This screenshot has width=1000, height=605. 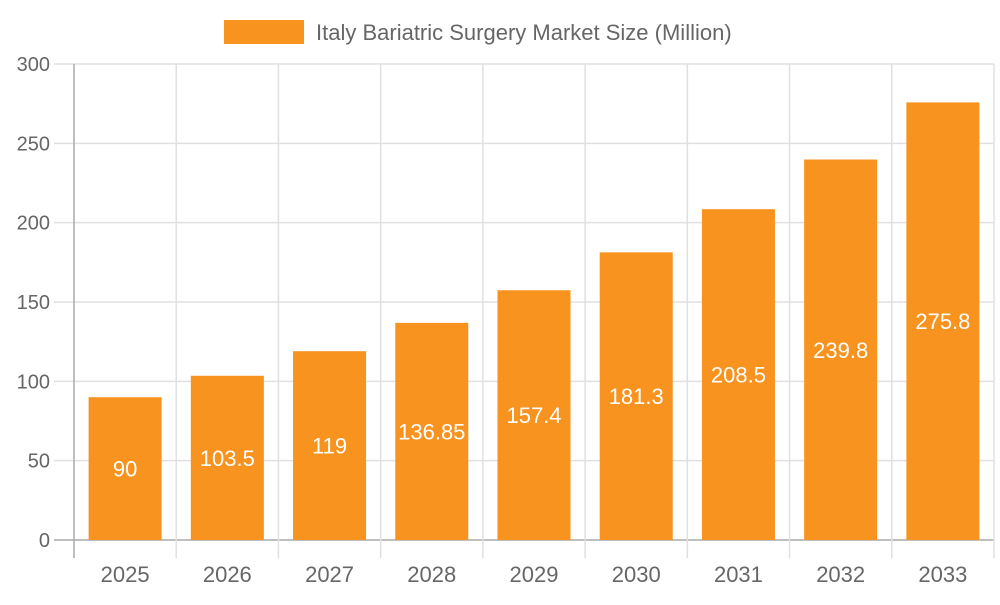 I want to click on data-label: 275.8, so click(x=942, y=321).